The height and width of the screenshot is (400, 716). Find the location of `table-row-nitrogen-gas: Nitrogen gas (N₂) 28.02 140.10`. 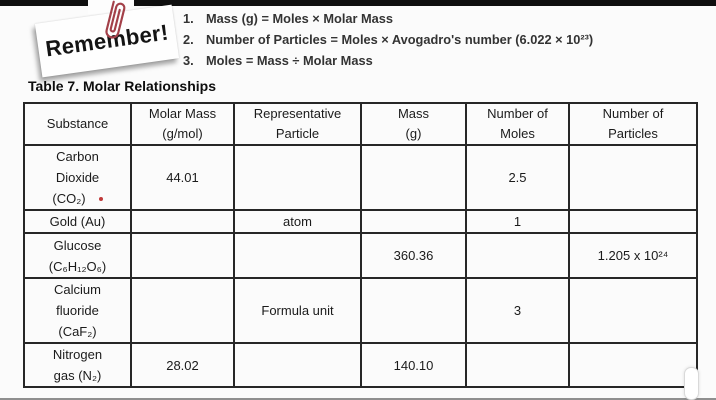

table-row-nitrogen-gas: Nitrogen gas (N₂) 28.02 140.10 is located at coordinates (360, 365).